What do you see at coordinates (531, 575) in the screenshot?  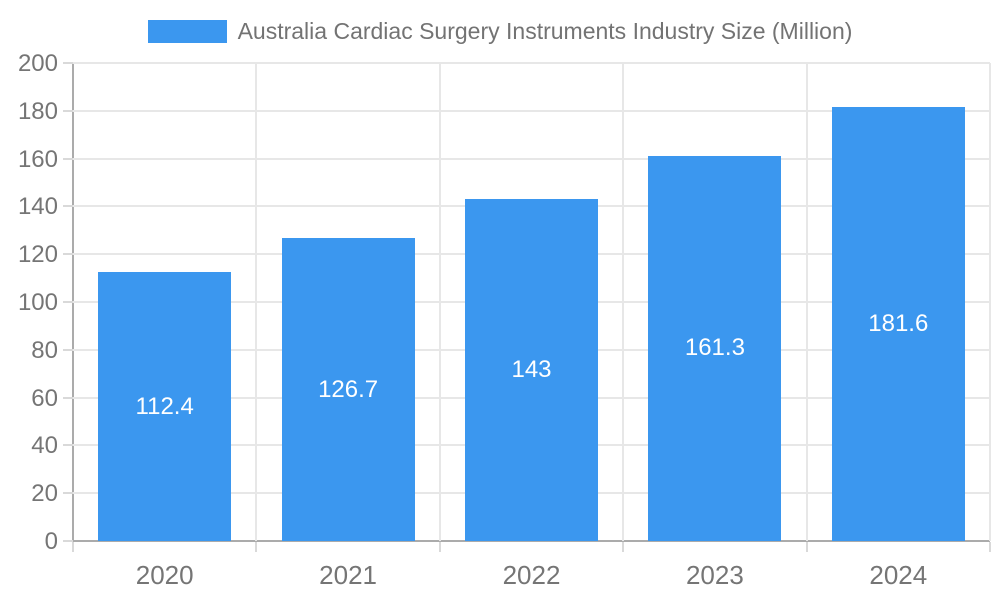 I see `x-tick-label: 2022` at bounding box center [531, 575].